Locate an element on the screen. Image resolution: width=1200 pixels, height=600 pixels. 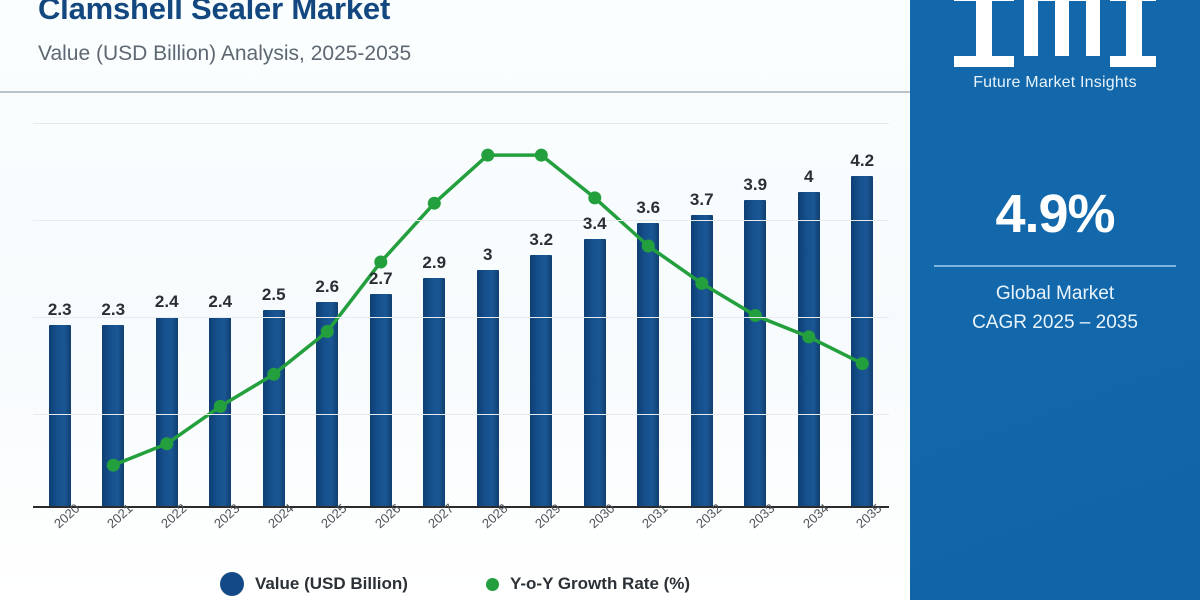
fmi-logo-icon is located at coordinates (1055, 36).